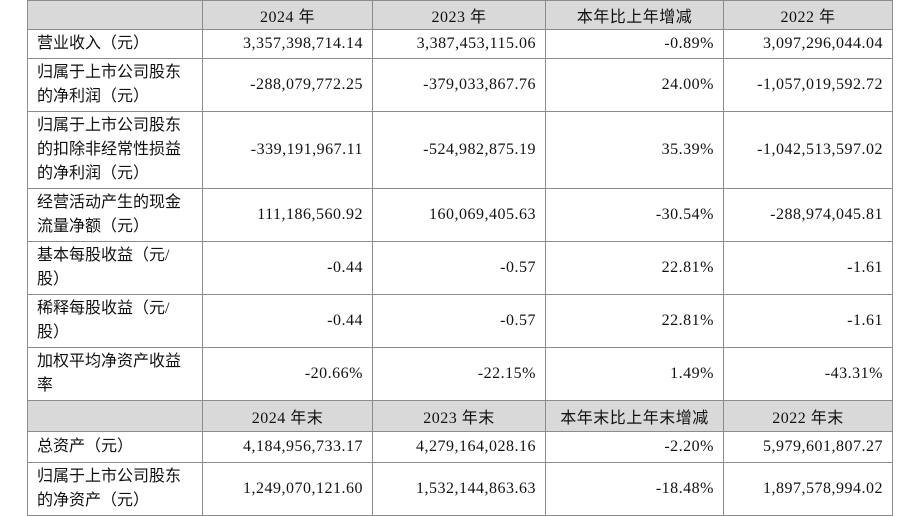  I want to click on value-2023: 4,279,164,028.16, so click(459, 447).